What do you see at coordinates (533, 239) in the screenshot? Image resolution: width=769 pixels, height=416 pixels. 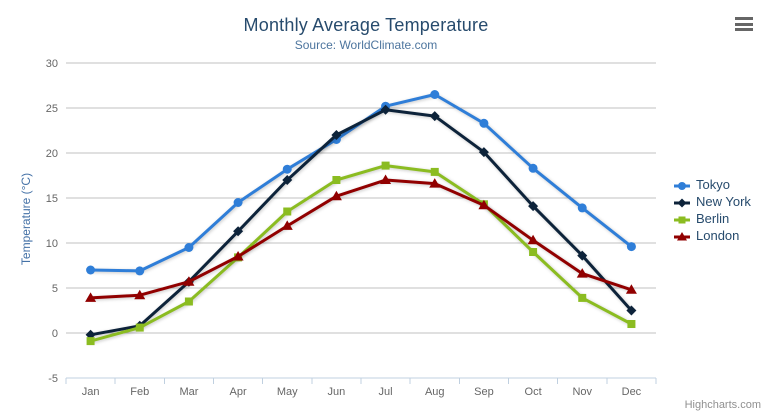 I see `data-point-london-oct` at bounding box center [533, 239].